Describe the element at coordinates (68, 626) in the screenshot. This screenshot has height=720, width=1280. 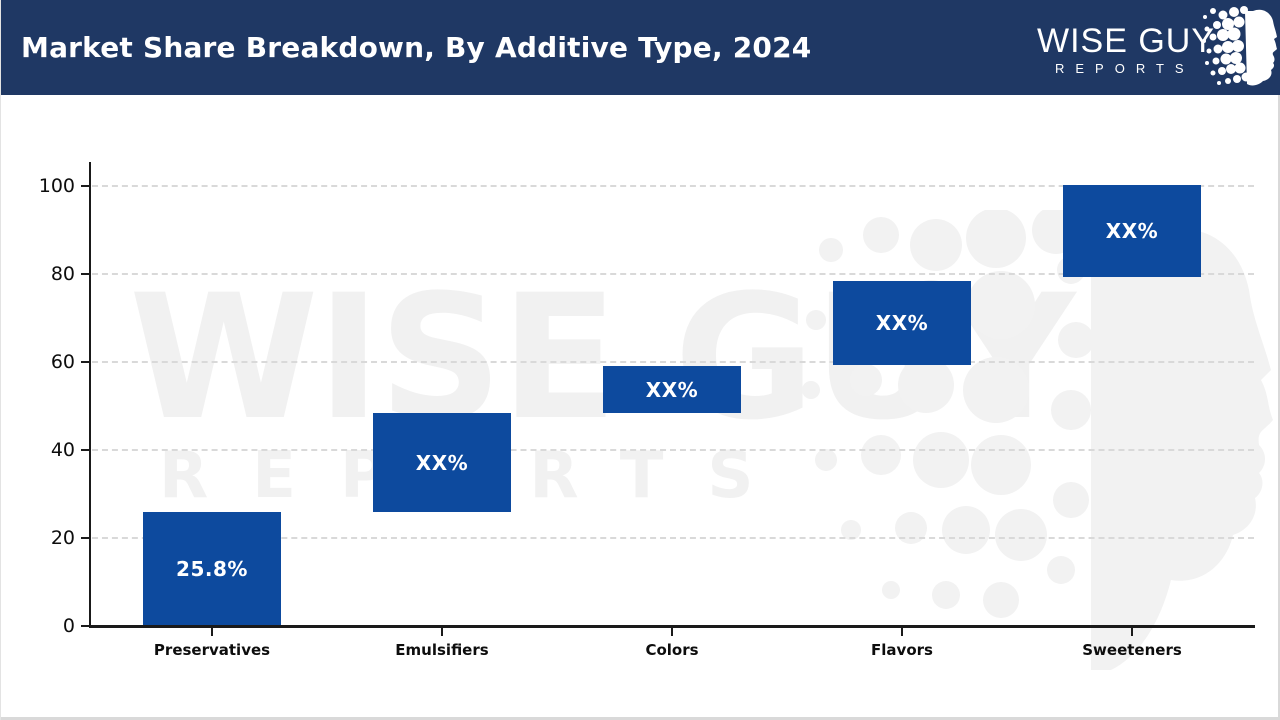
I see `y-tick-label: 0` at that location.